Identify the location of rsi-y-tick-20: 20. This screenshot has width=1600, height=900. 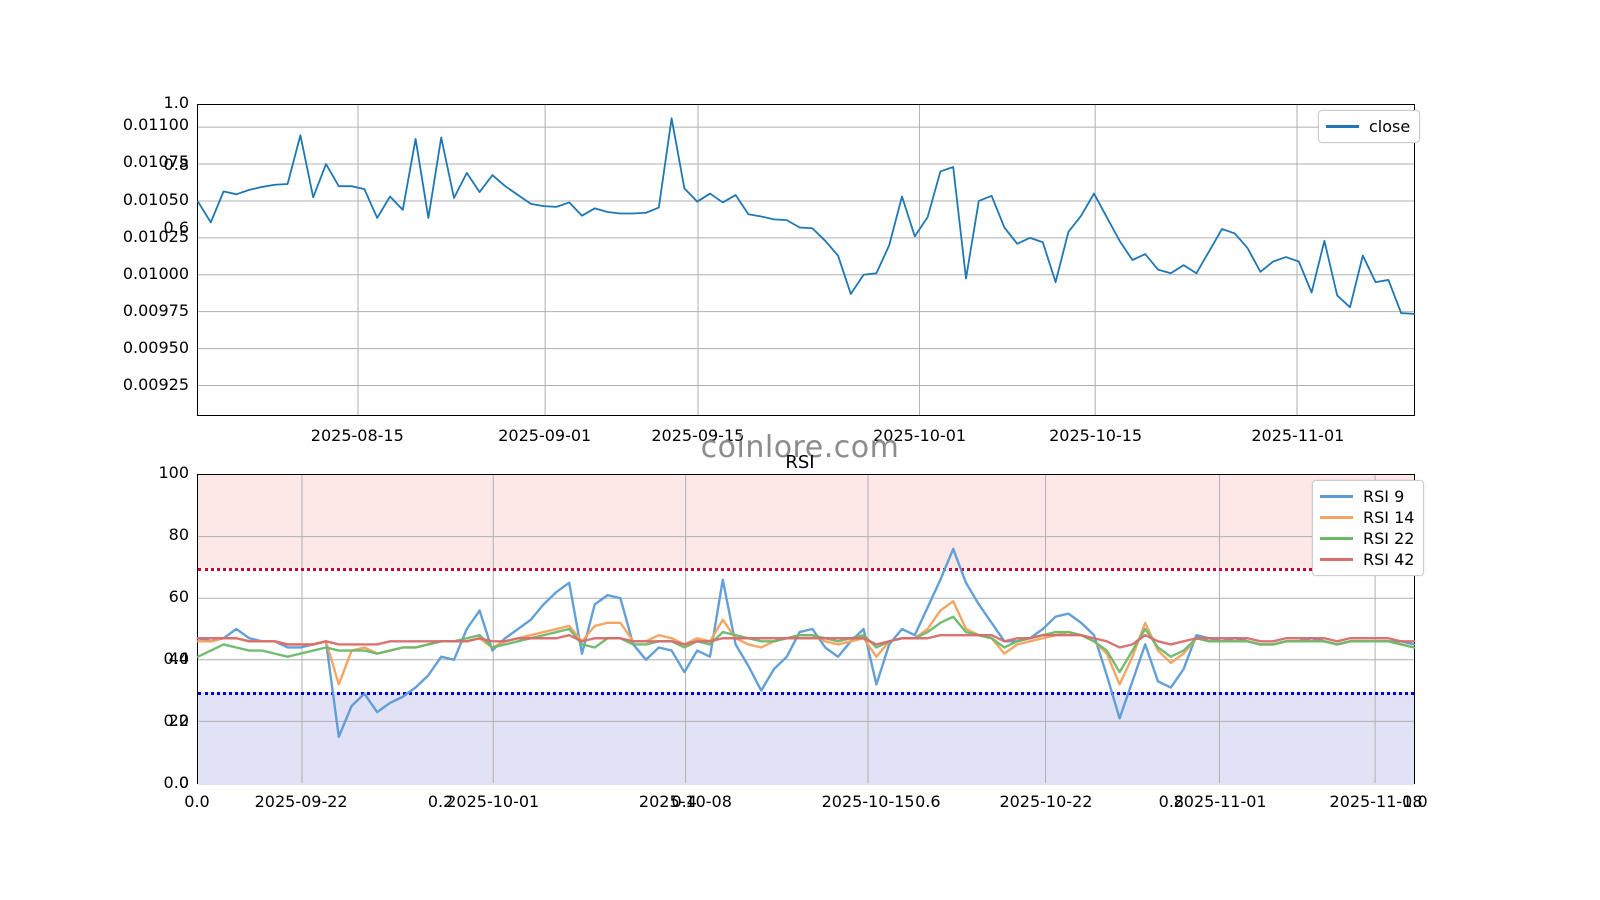
(178, 720).